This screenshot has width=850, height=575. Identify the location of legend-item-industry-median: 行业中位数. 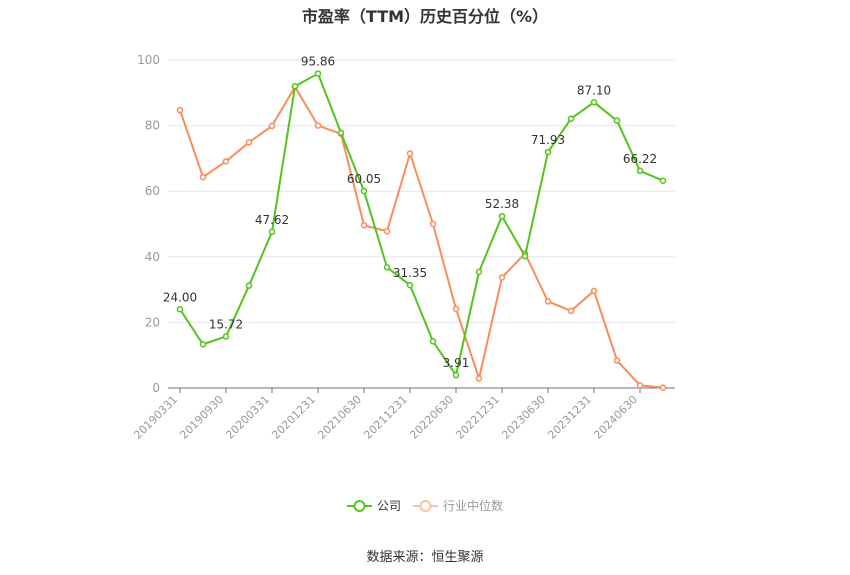
(458, 505).